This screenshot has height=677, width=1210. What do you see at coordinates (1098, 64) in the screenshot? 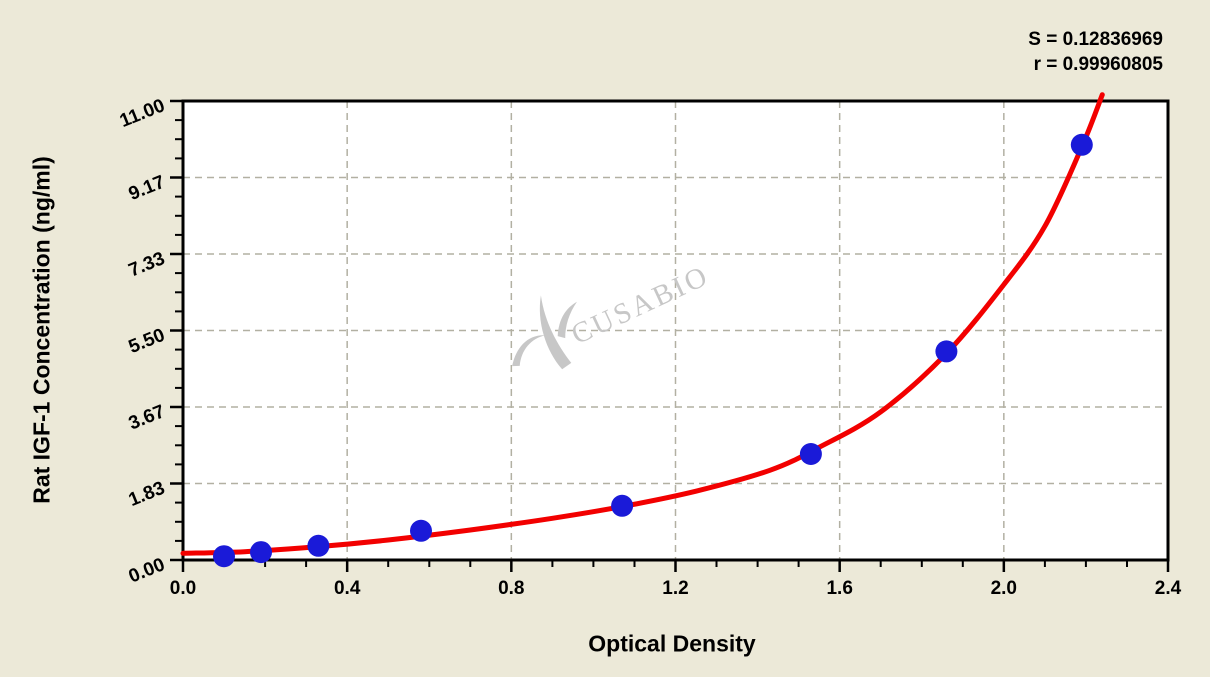
I see `stat-r-value: r = 0.99960805` at bounding box center [1098, 64].